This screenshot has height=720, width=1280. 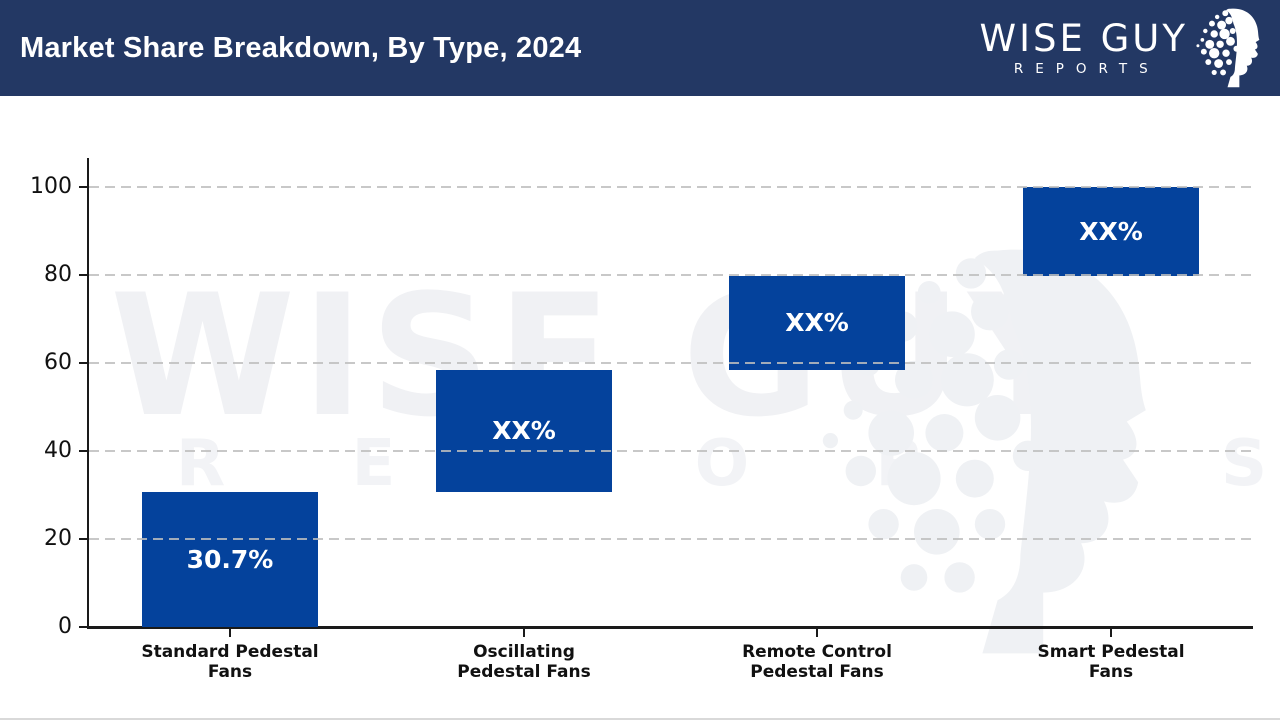 What do you see at coordinates (1111, 662) in the screenshot?
I see `x-category-label: Smart Pedestal Fans` at bounding box center [1111, 662].